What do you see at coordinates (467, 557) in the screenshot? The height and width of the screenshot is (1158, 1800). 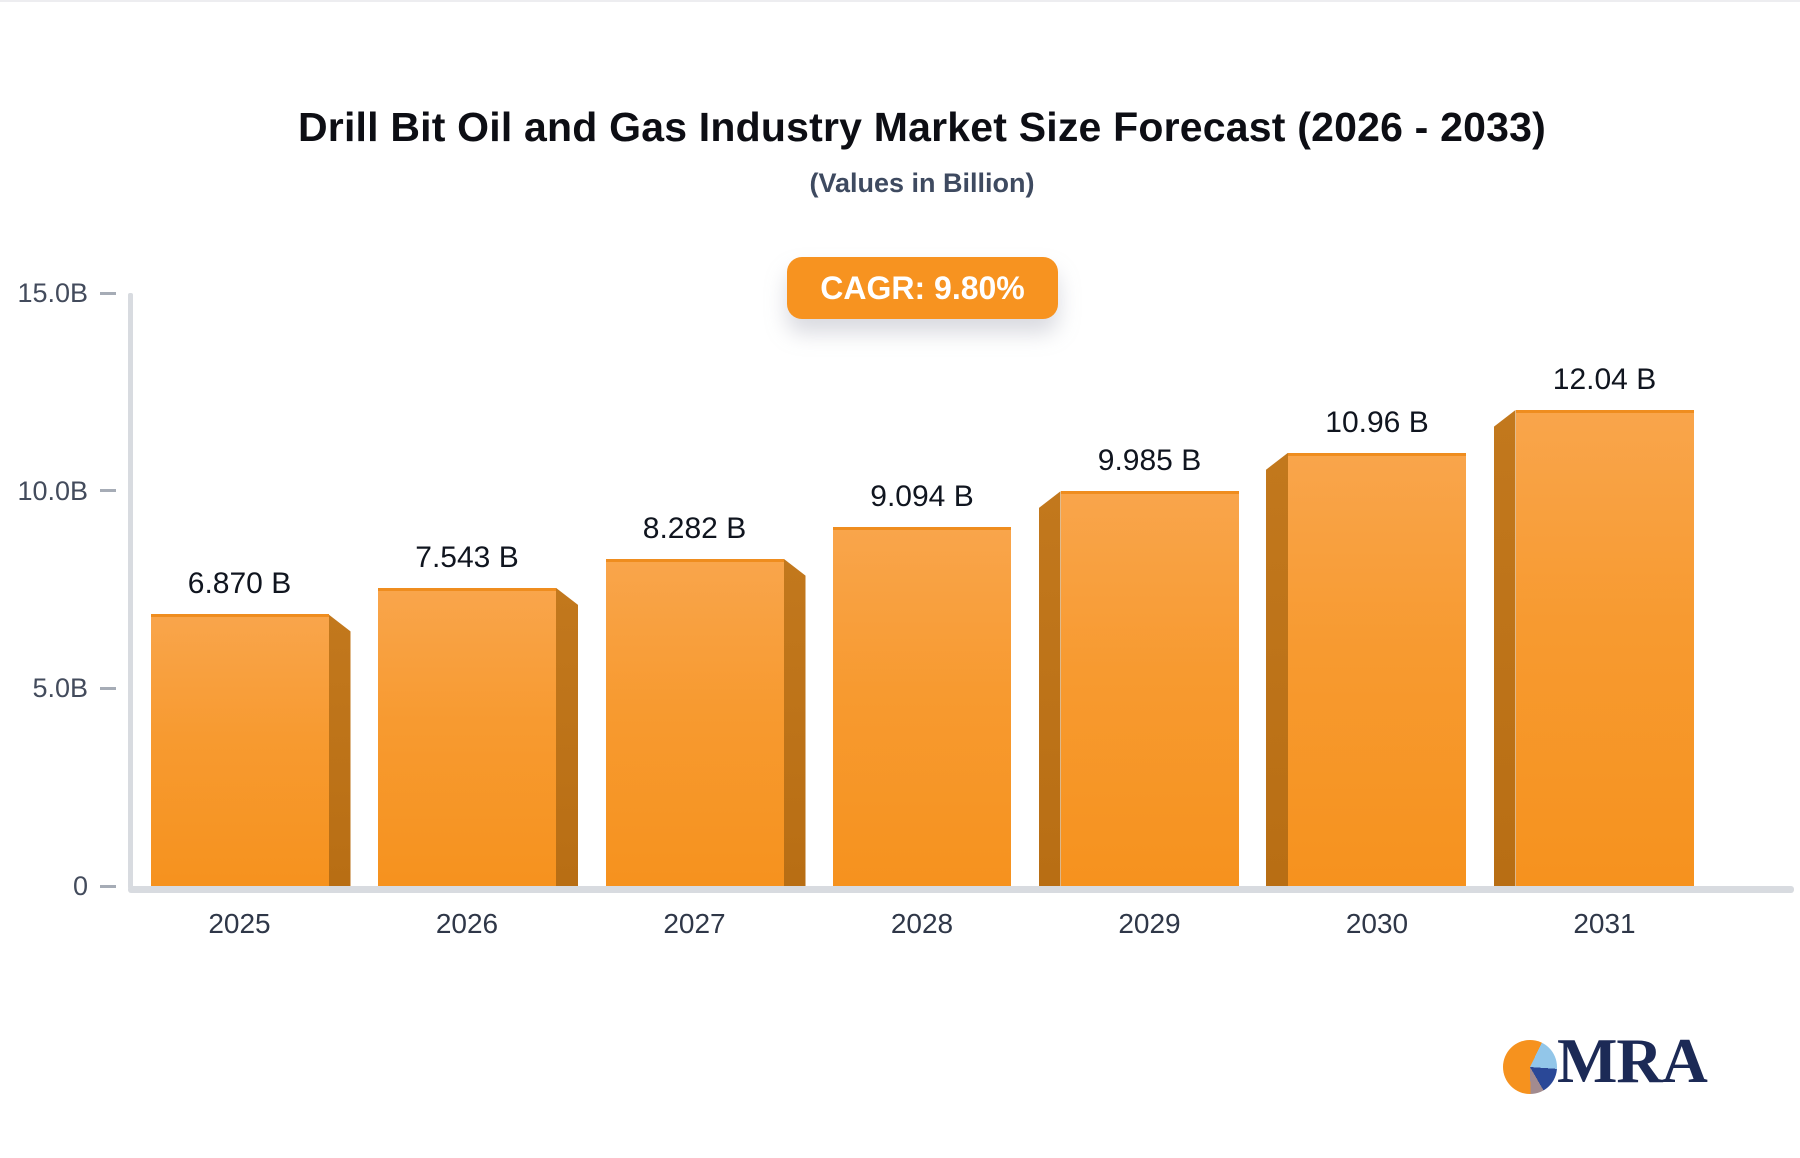 I see `bar-value-label: 7.543 B` at bounding box center [467, 557].